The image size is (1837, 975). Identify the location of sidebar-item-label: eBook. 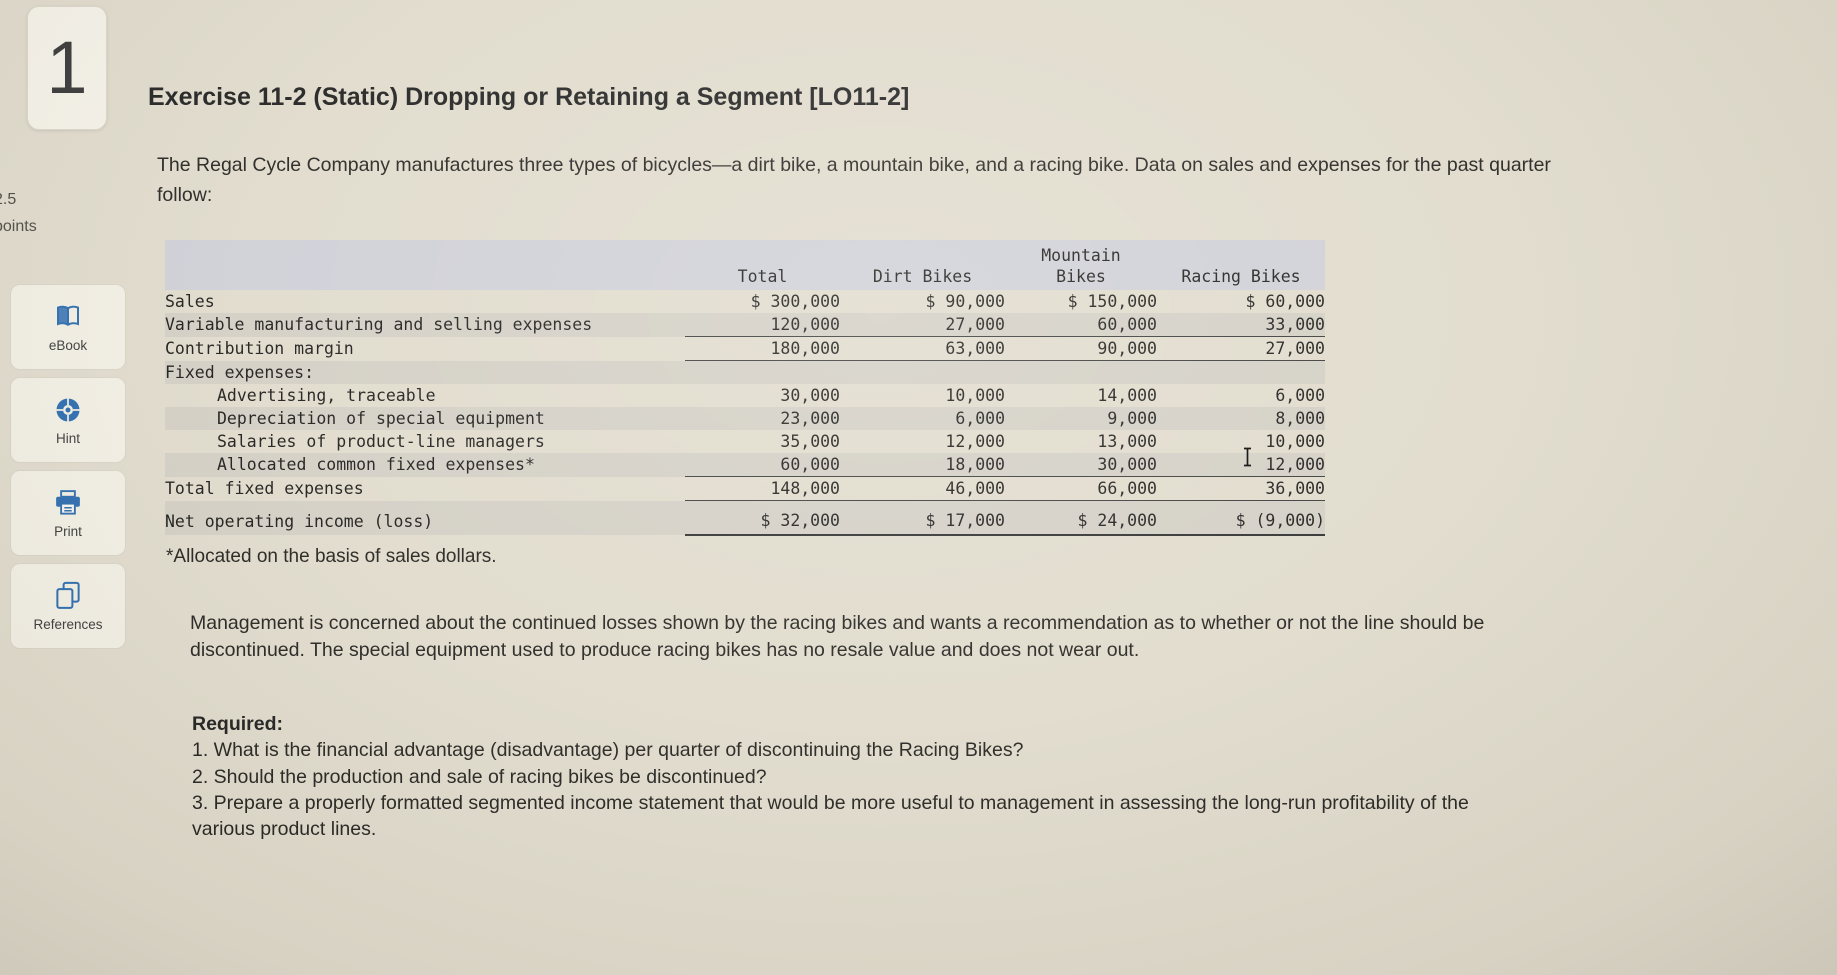
(68, 345).